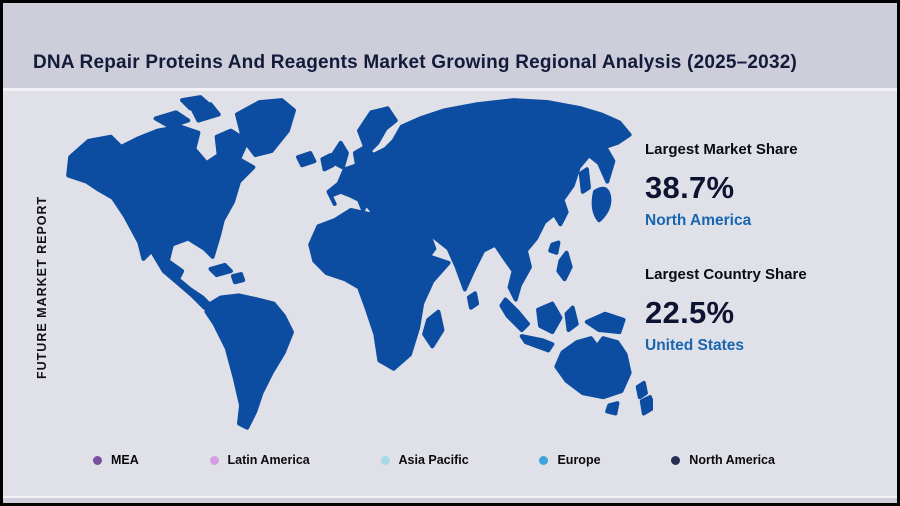 This screenshot has width=900, height=506. What do you see at coordinates (385, 460) in the screenshot?
I see `legend-dot-asia-pacific` at bounding box center [385, 460].